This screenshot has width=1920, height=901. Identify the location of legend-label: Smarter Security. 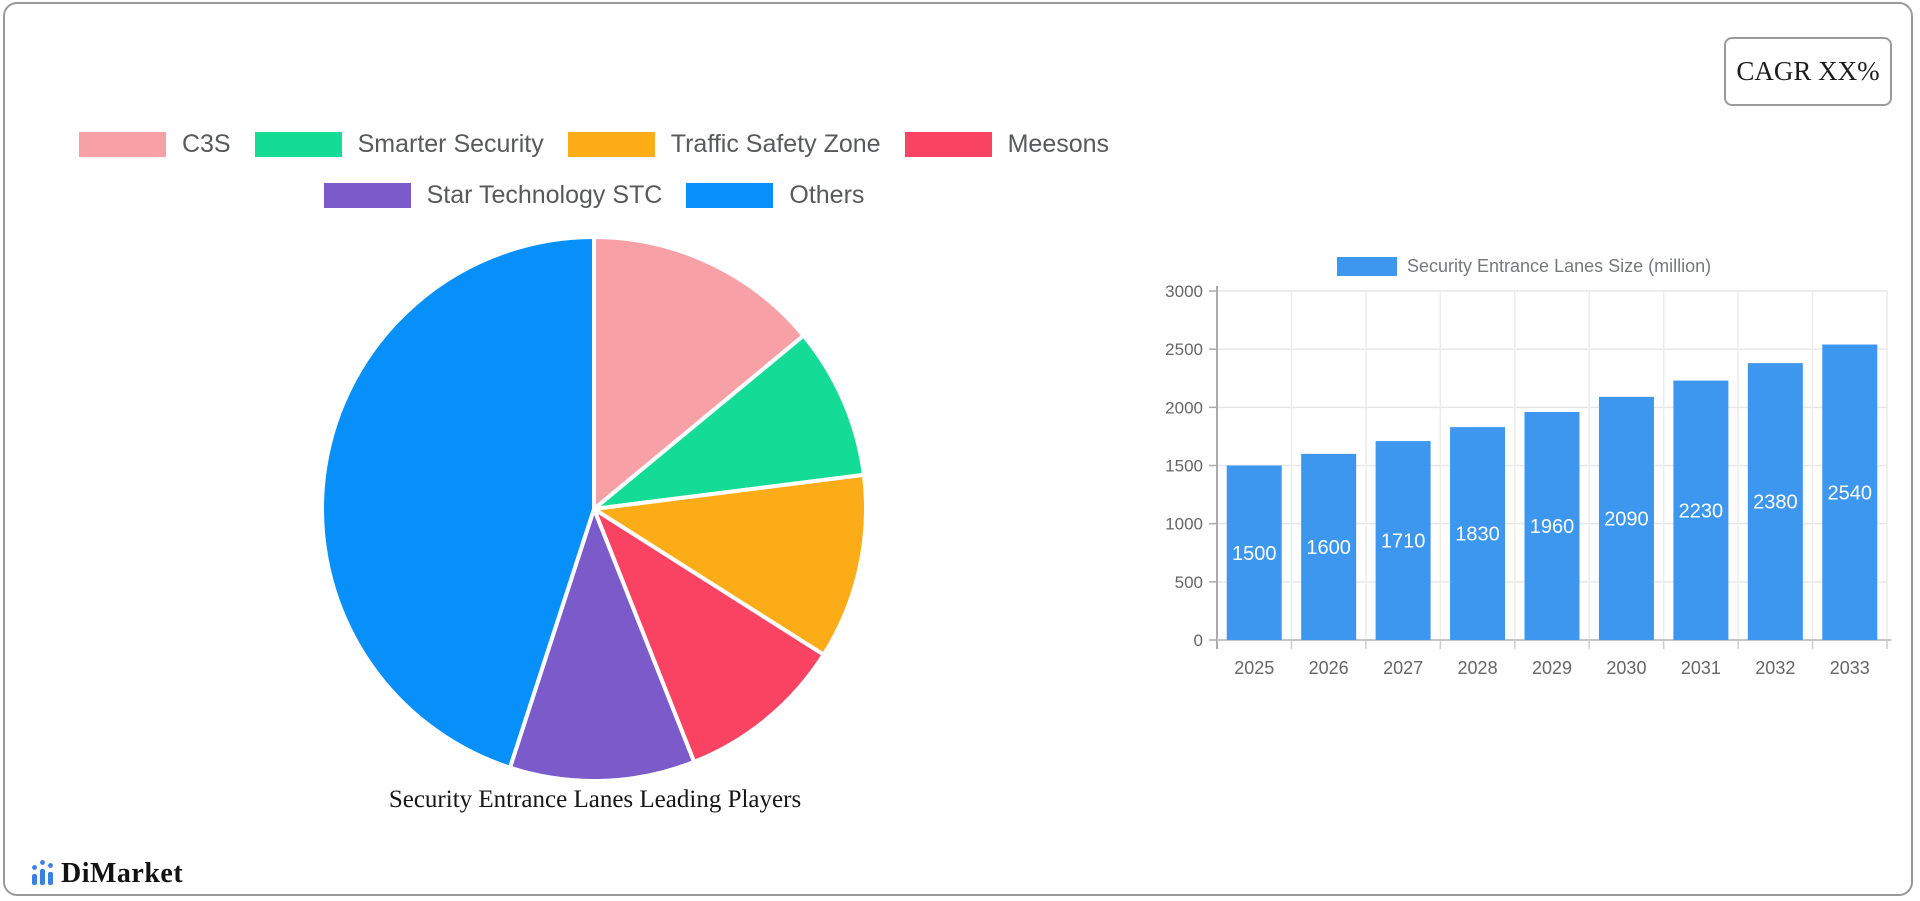
(450, 144).